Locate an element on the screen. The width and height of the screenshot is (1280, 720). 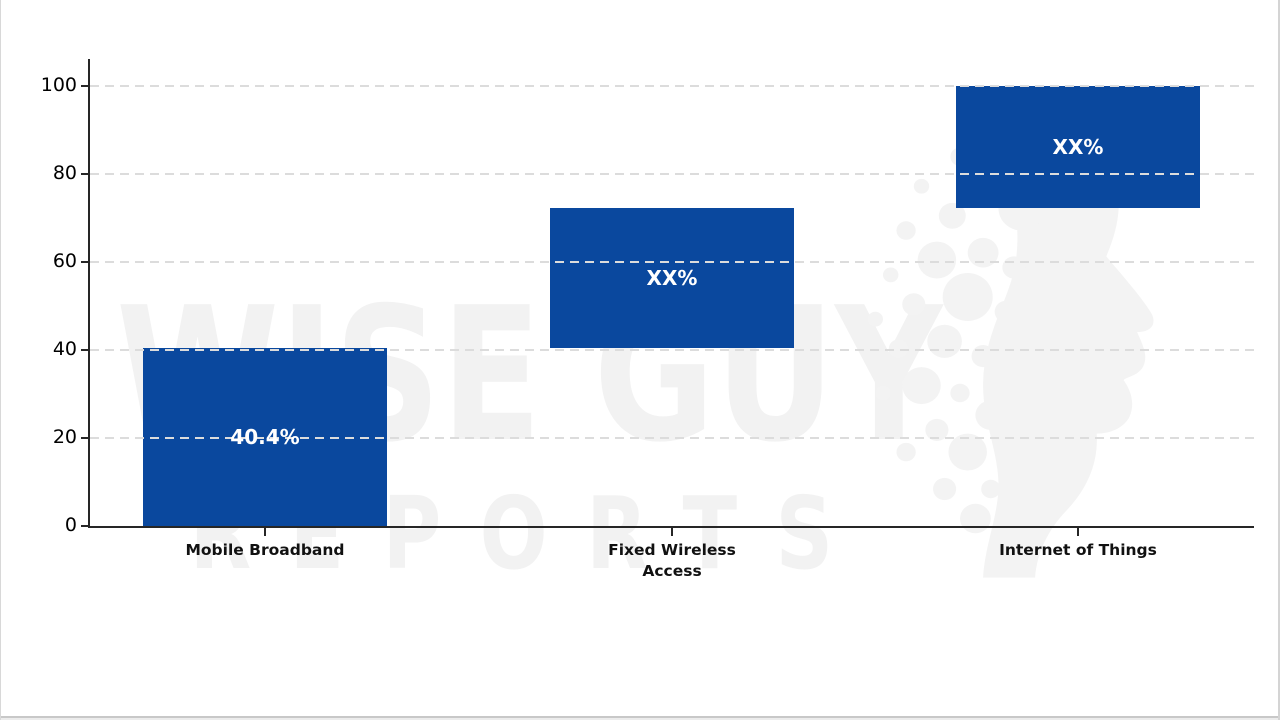
bar-value-label-0: 40.4% is located at coordinates (265, 437).